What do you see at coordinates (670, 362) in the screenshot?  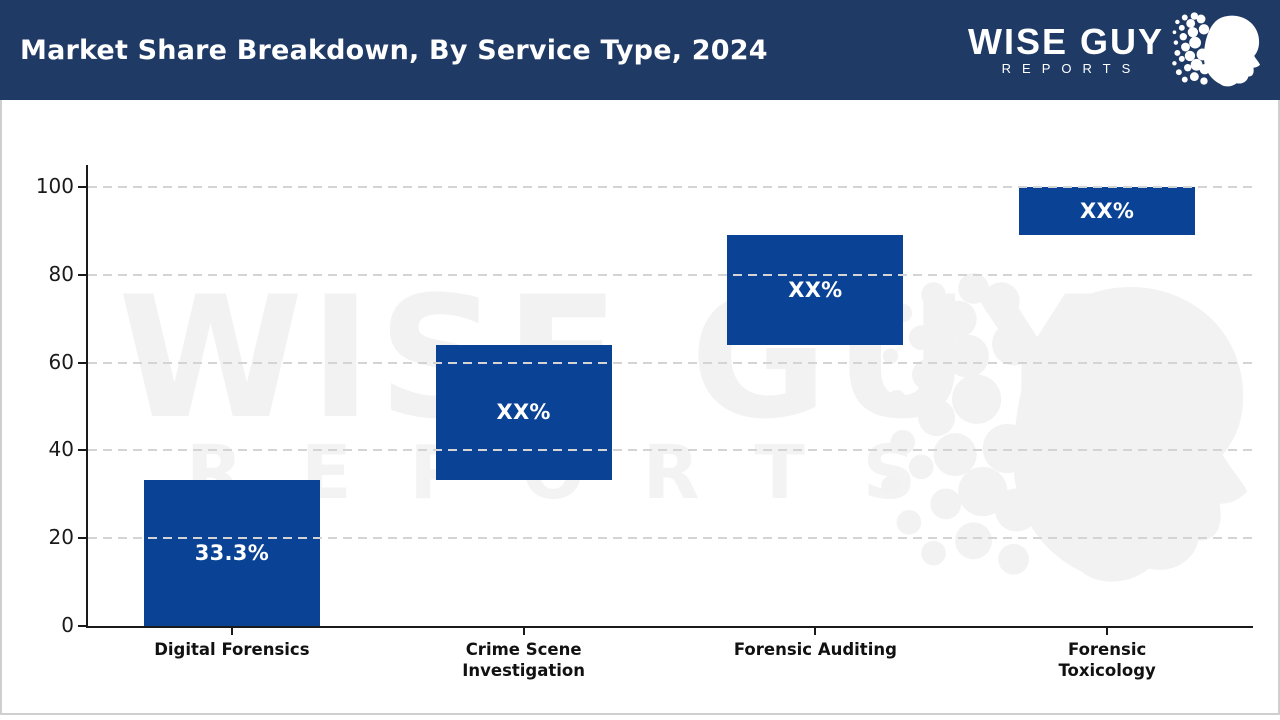 I see `gridline-y60` at bounding box center [670, 362].